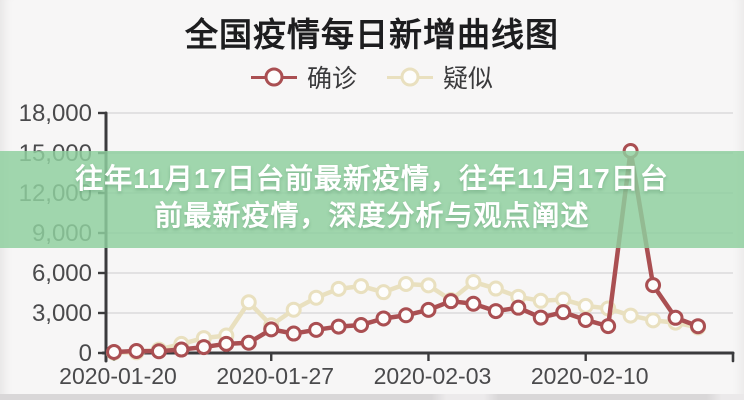  What do you see at coordinates (275, 376) in the screenshot?
I see `x-axis-label: 2020-01-27` at bounding box center [275, 376].